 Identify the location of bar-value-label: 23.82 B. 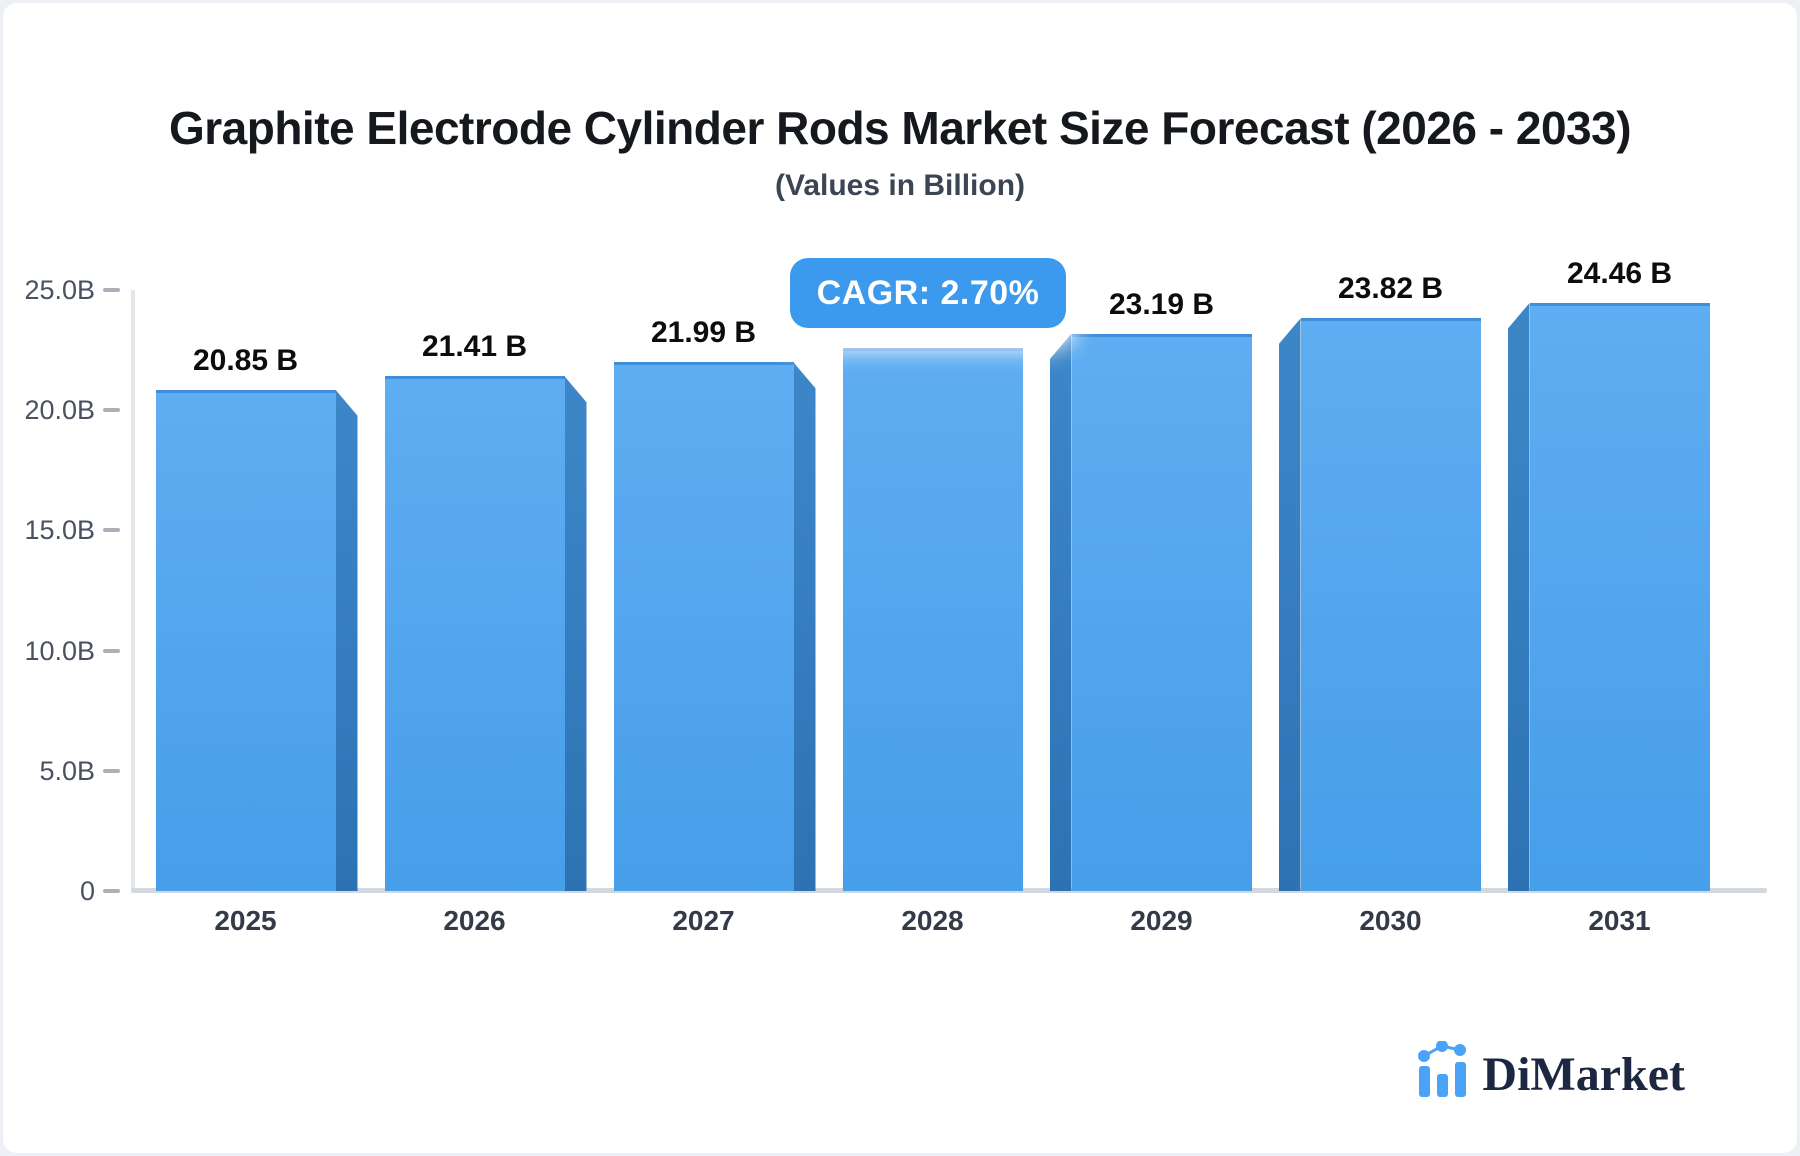
(1390, 289).